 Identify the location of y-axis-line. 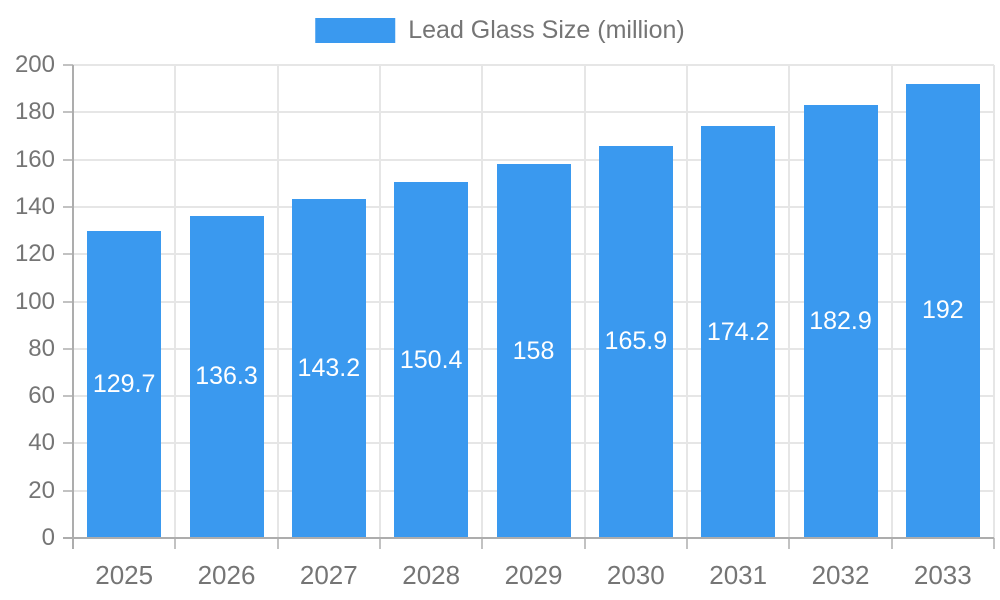
(73, 307).